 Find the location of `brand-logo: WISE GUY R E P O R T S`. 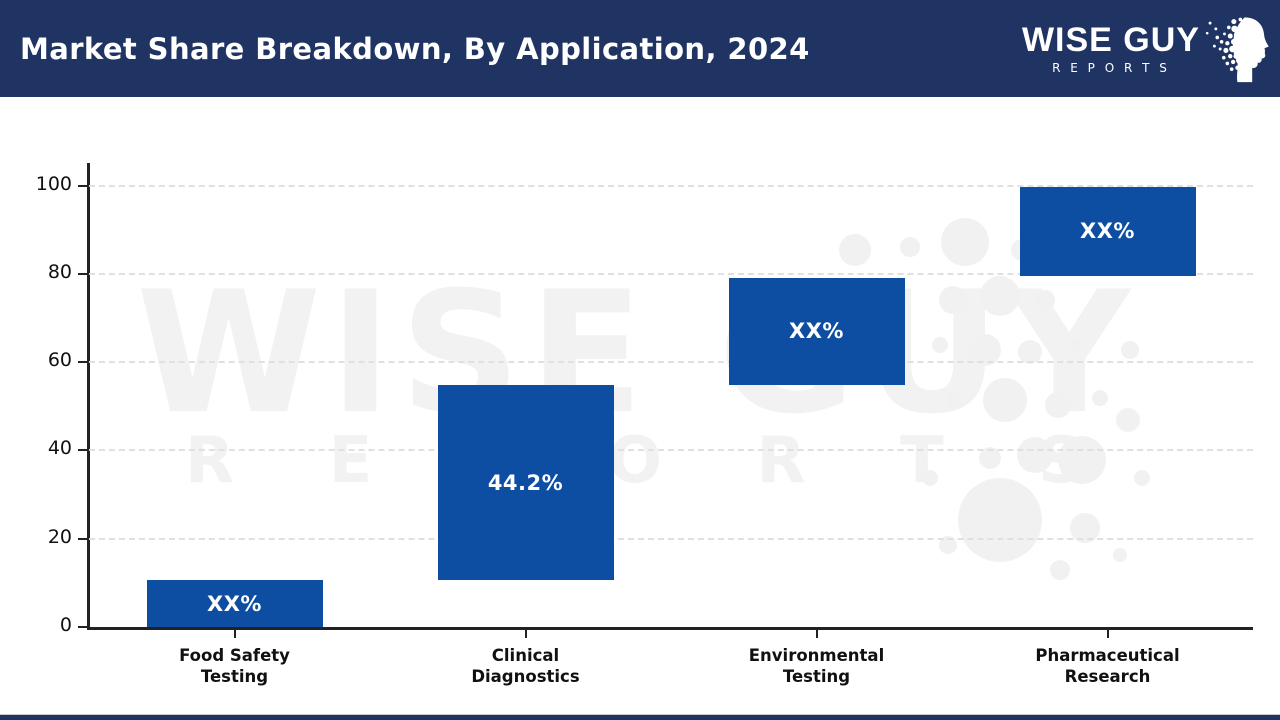

brand-logo: WISE GUY R E P O R T S is located at coordinates (1151, 49).